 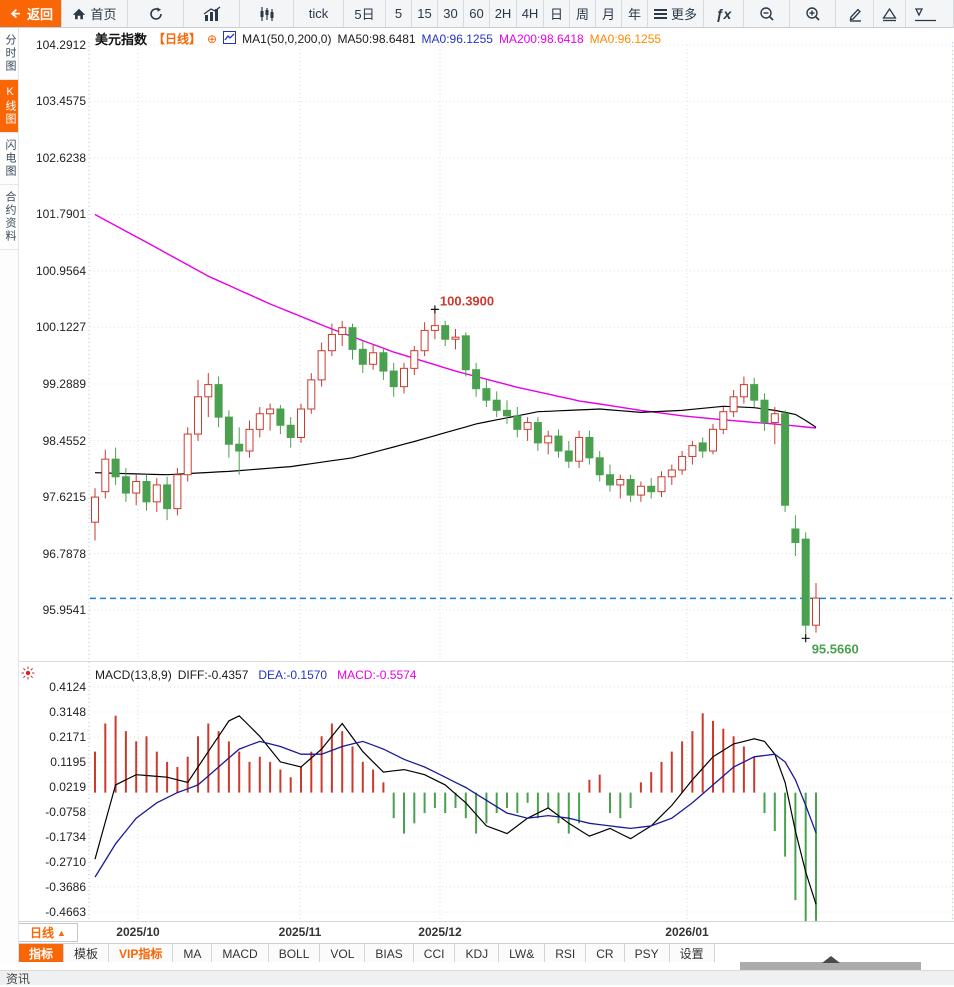 I want to click on market-chart-button, so click(x=212, y=13).